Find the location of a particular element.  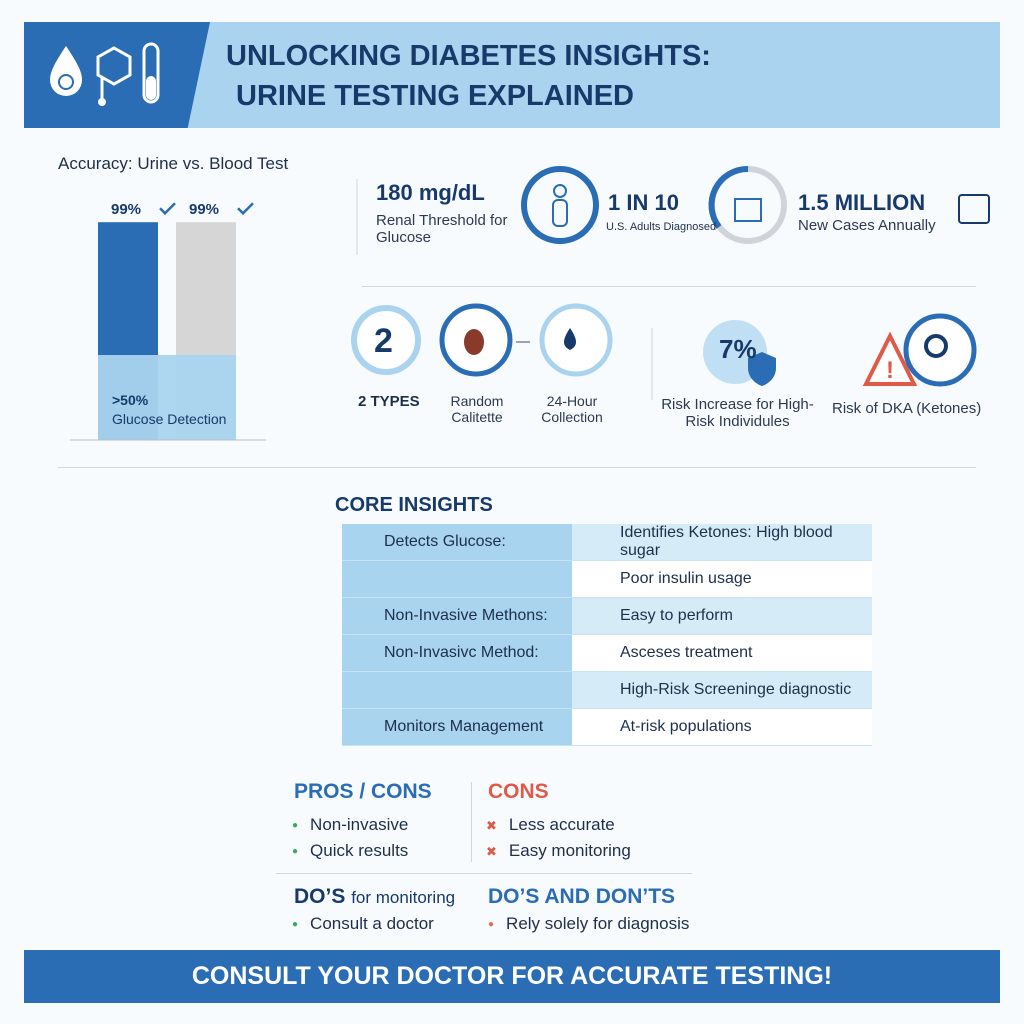

insight-text: Monitors Management is located at coordinates (464, 726).